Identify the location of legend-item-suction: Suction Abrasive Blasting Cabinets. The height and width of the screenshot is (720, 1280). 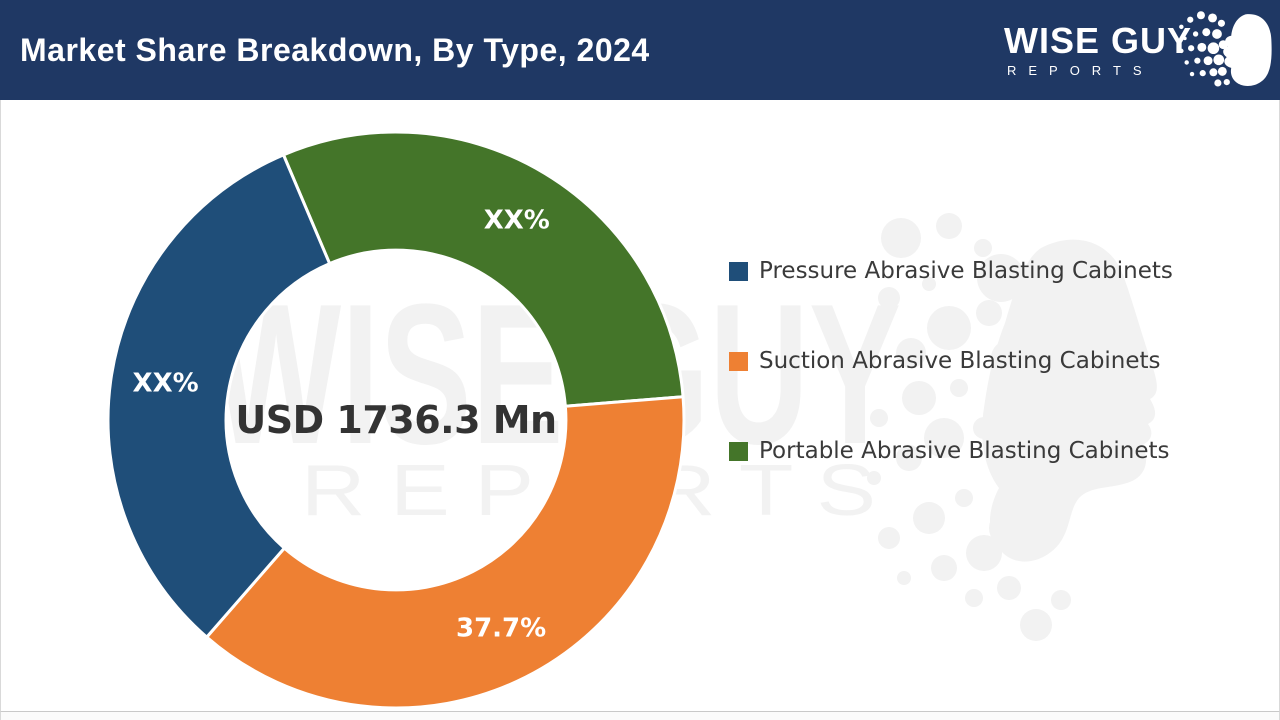
(951, 361).